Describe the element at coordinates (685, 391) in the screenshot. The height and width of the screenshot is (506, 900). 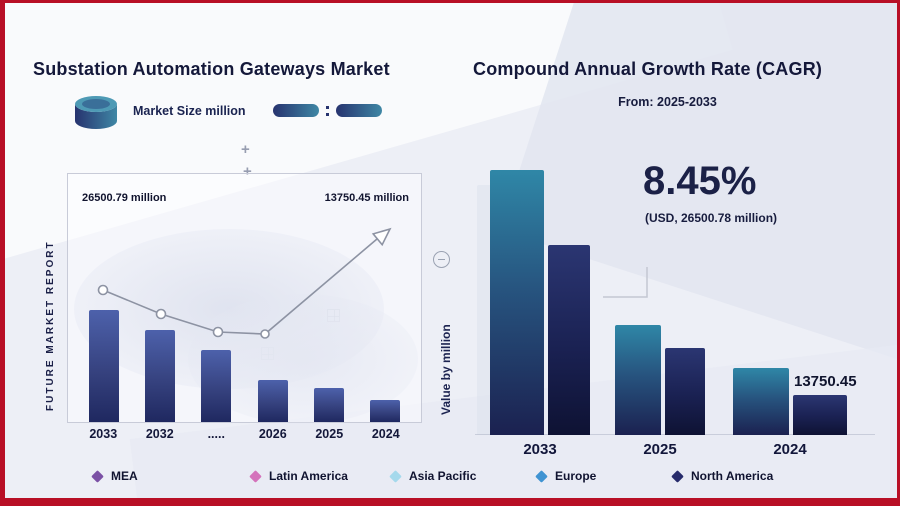
I see `right-bar-2025-secondary` at that location.